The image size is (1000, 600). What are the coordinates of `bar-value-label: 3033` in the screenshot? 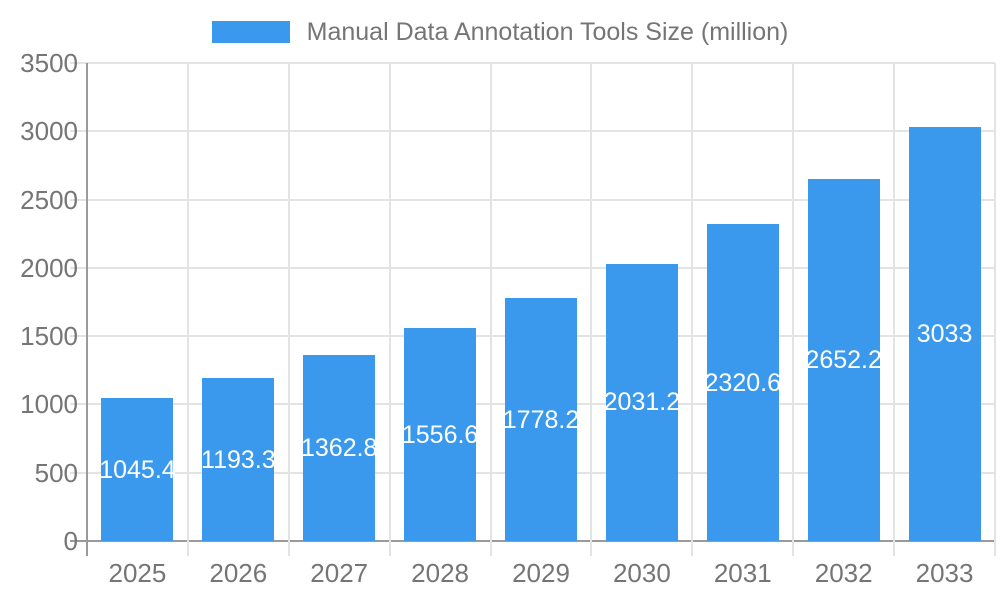 It's located at (944, 333).